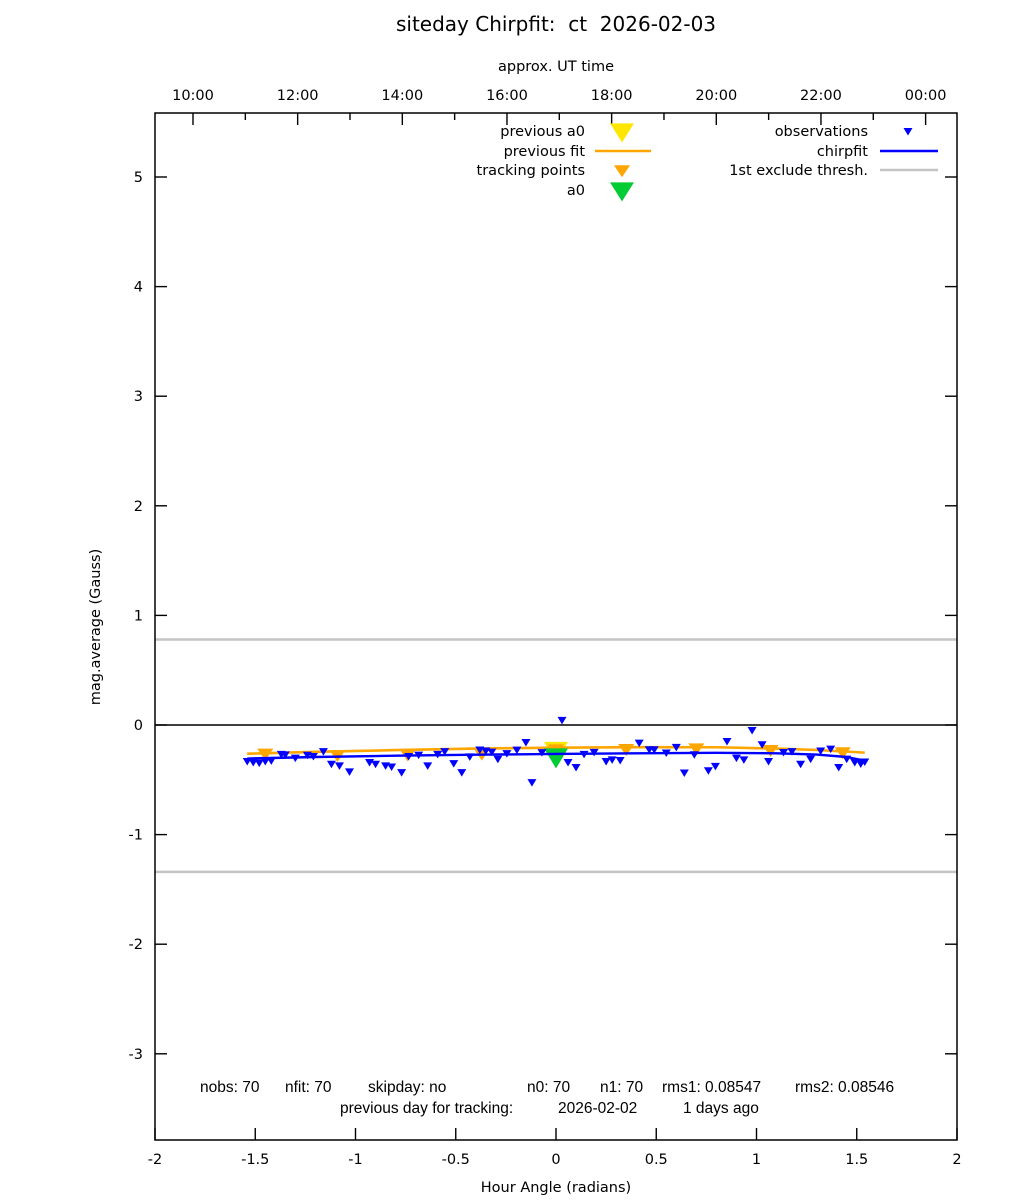 The width and height of the screenshot is (1024, 1200). I want to click on series-points-a0, so click(556, 758).